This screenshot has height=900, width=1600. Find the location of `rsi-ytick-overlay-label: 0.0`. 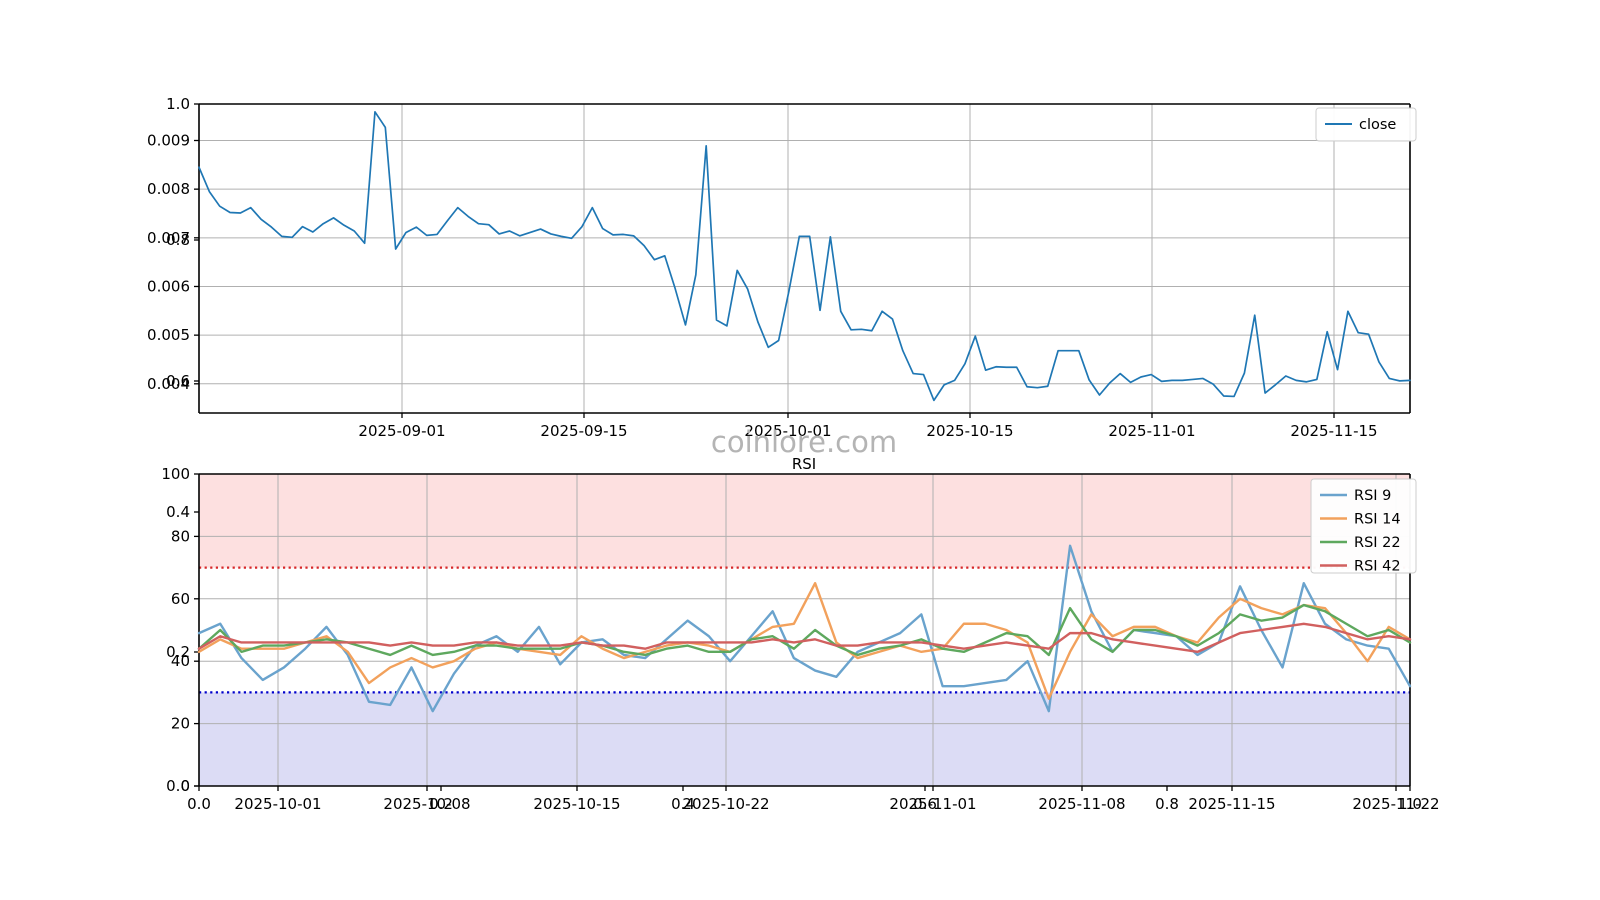

rsi-ytick-overlay-label: 0.0 is located at coordinates (178, 786).